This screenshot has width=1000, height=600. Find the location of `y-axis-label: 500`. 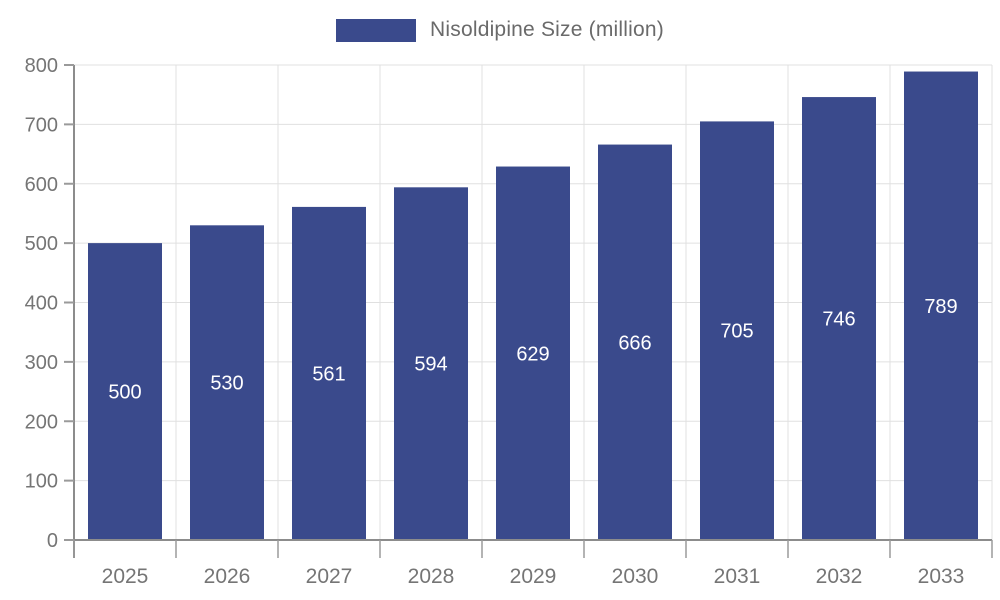

y-axis-label: 500 is located at coordinates (41, 244).